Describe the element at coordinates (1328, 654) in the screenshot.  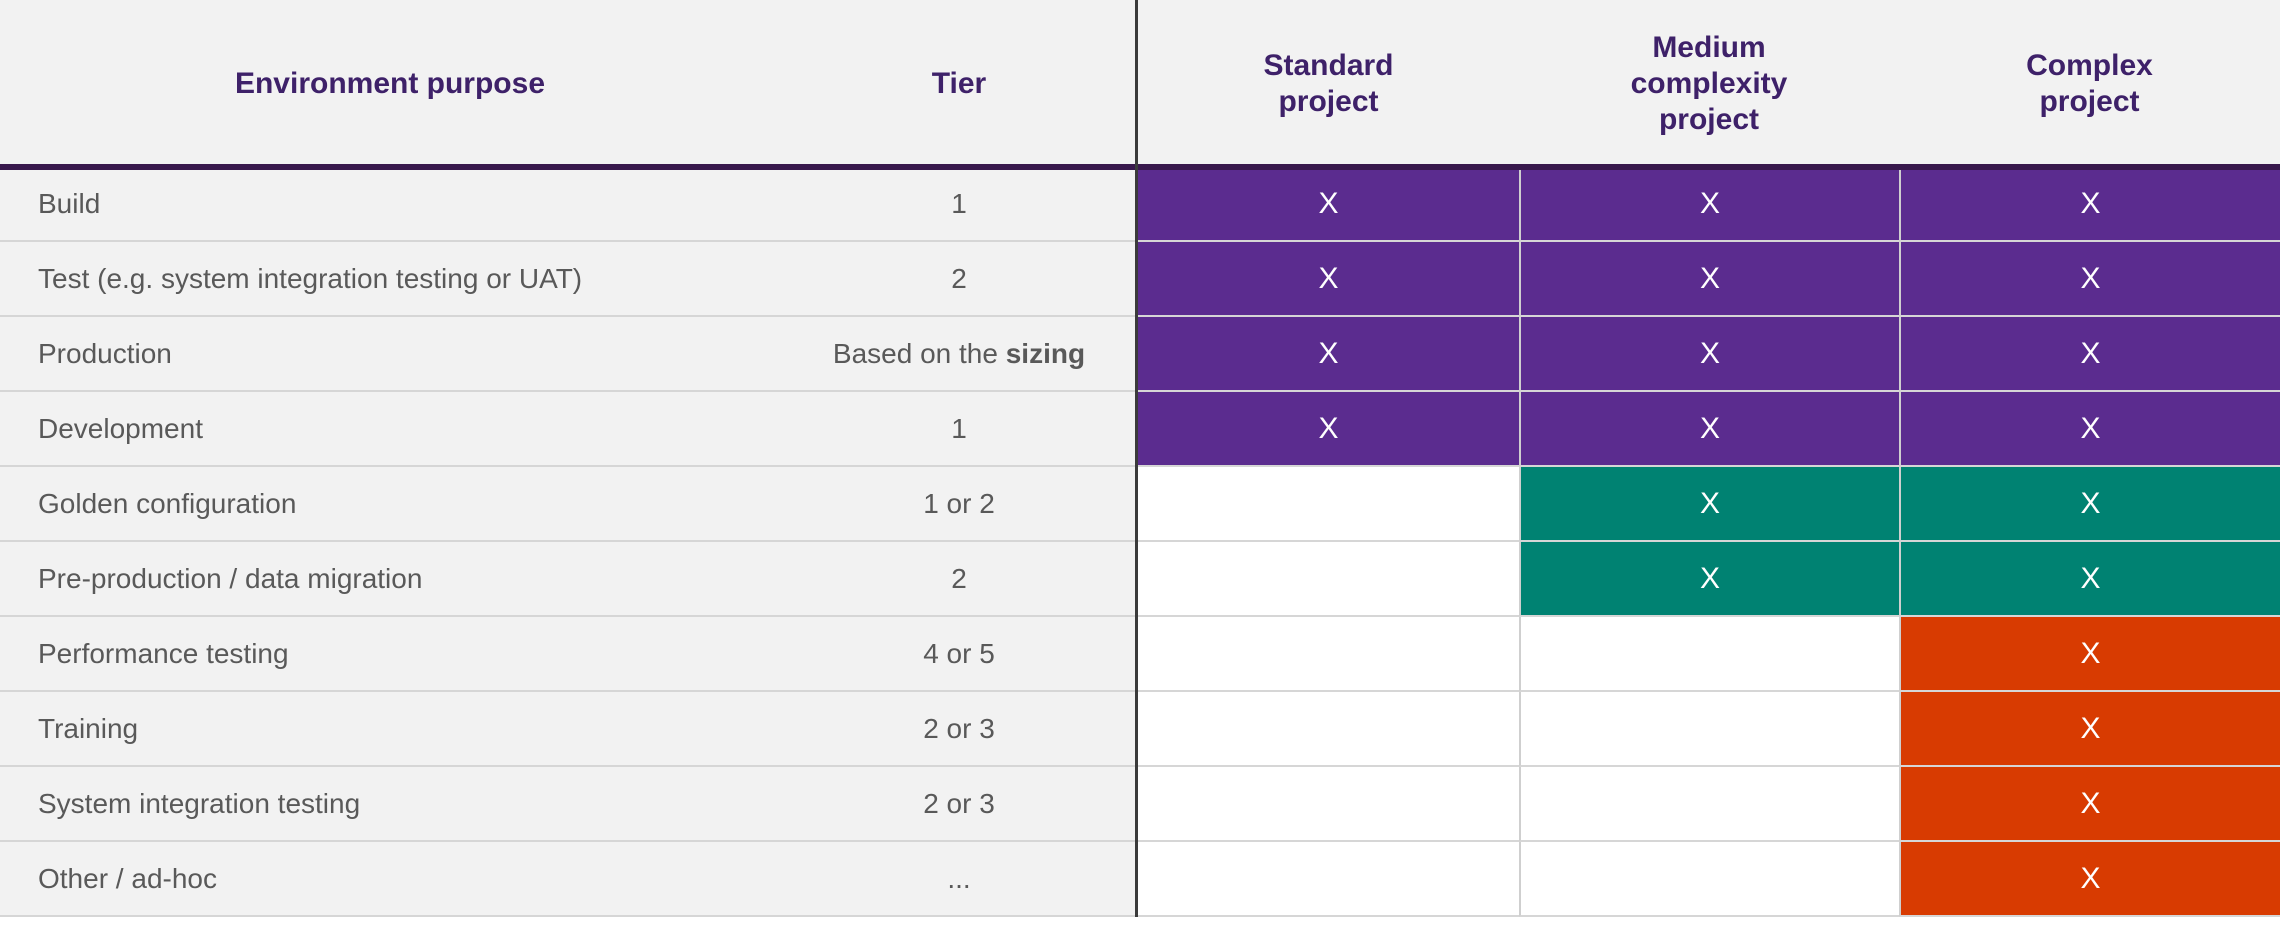
I see `row-performance-testing-standard-mark` at that location.